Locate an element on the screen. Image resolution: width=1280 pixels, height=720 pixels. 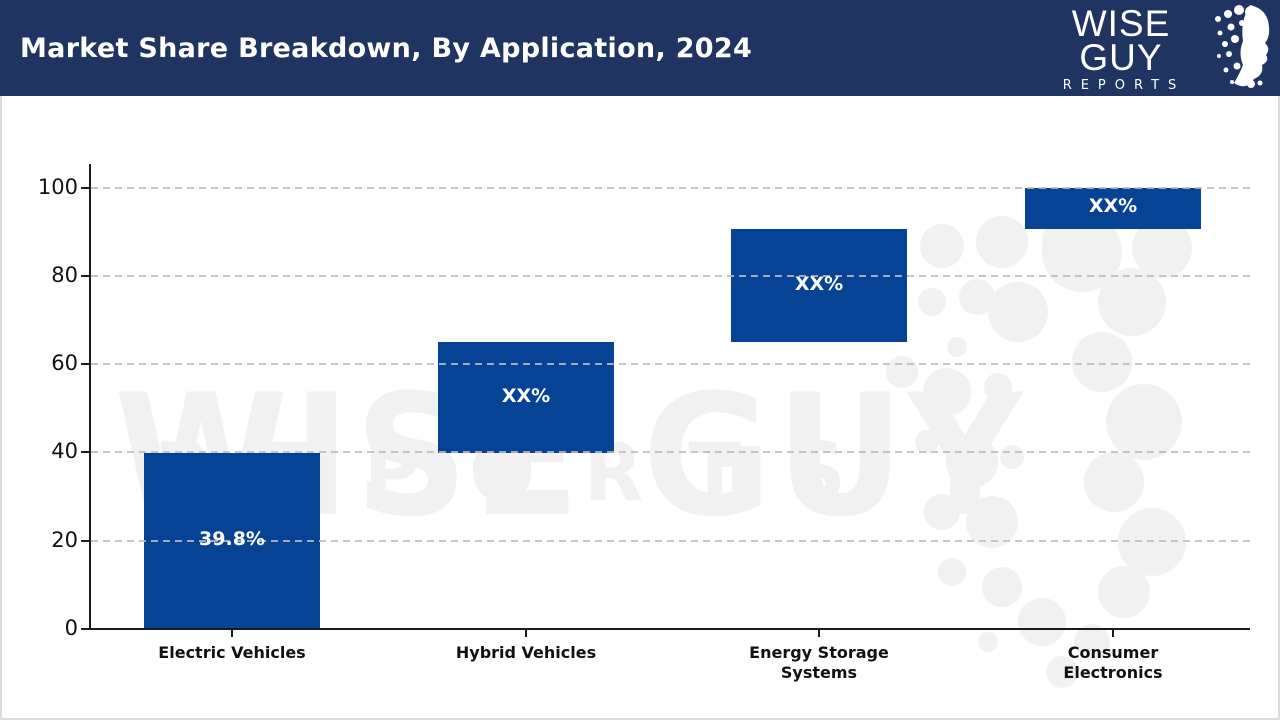
y-tick-label: 20 is located at coordinates (64, 539).